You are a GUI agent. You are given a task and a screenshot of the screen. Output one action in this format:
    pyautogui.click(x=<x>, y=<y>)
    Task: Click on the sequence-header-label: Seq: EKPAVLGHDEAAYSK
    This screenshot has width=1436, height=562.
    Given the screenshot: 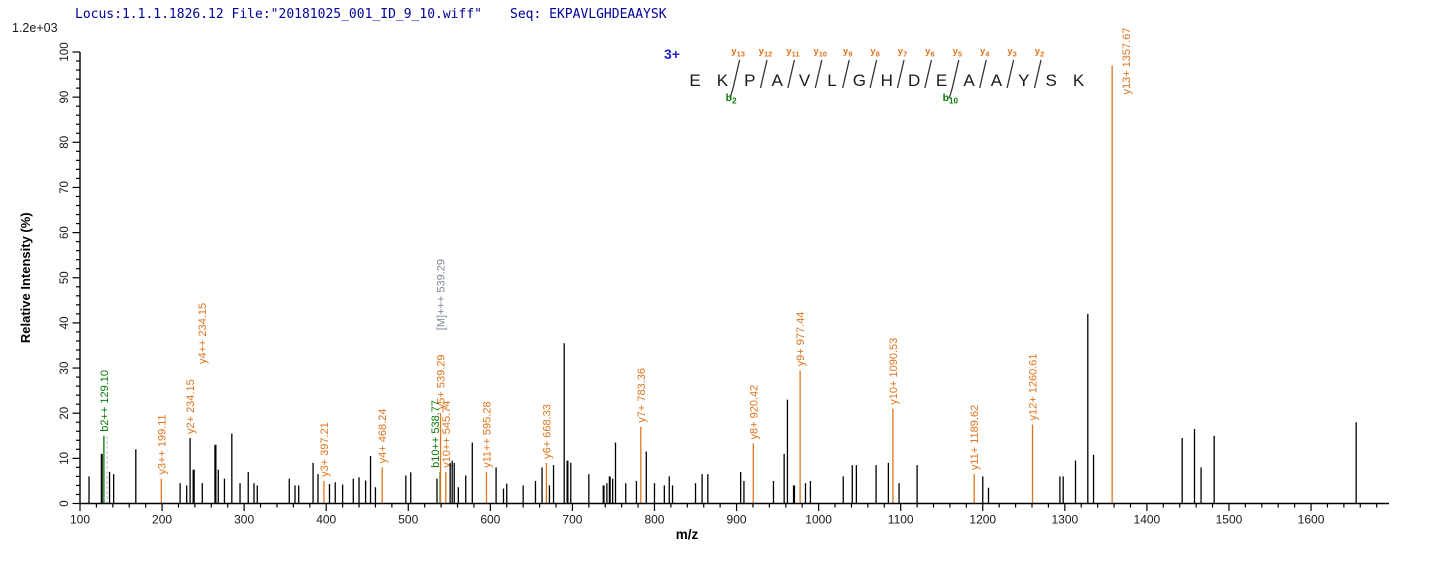 What is the action you would take?
    pyautogui.click(x=588, y=14)
    